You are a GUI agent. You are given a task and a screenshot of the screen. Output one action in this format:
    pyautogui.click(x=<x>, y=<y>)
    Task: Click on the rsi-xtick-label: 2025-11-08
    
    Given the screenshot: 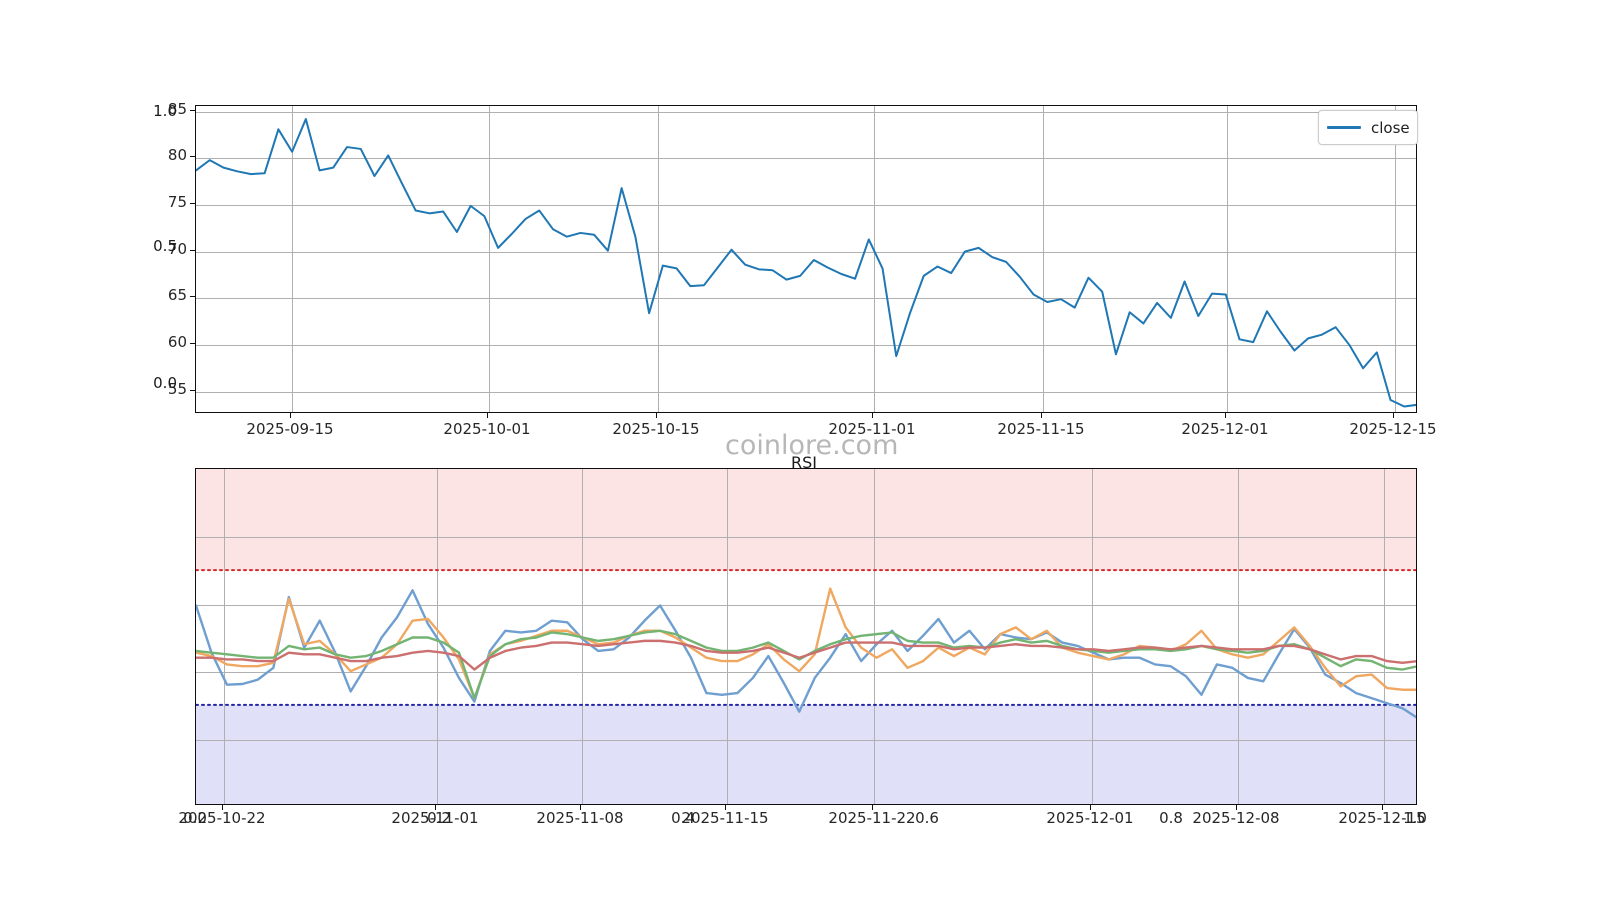 What is the action you would take?
    pyautogui.click(x=580, y=818)
    